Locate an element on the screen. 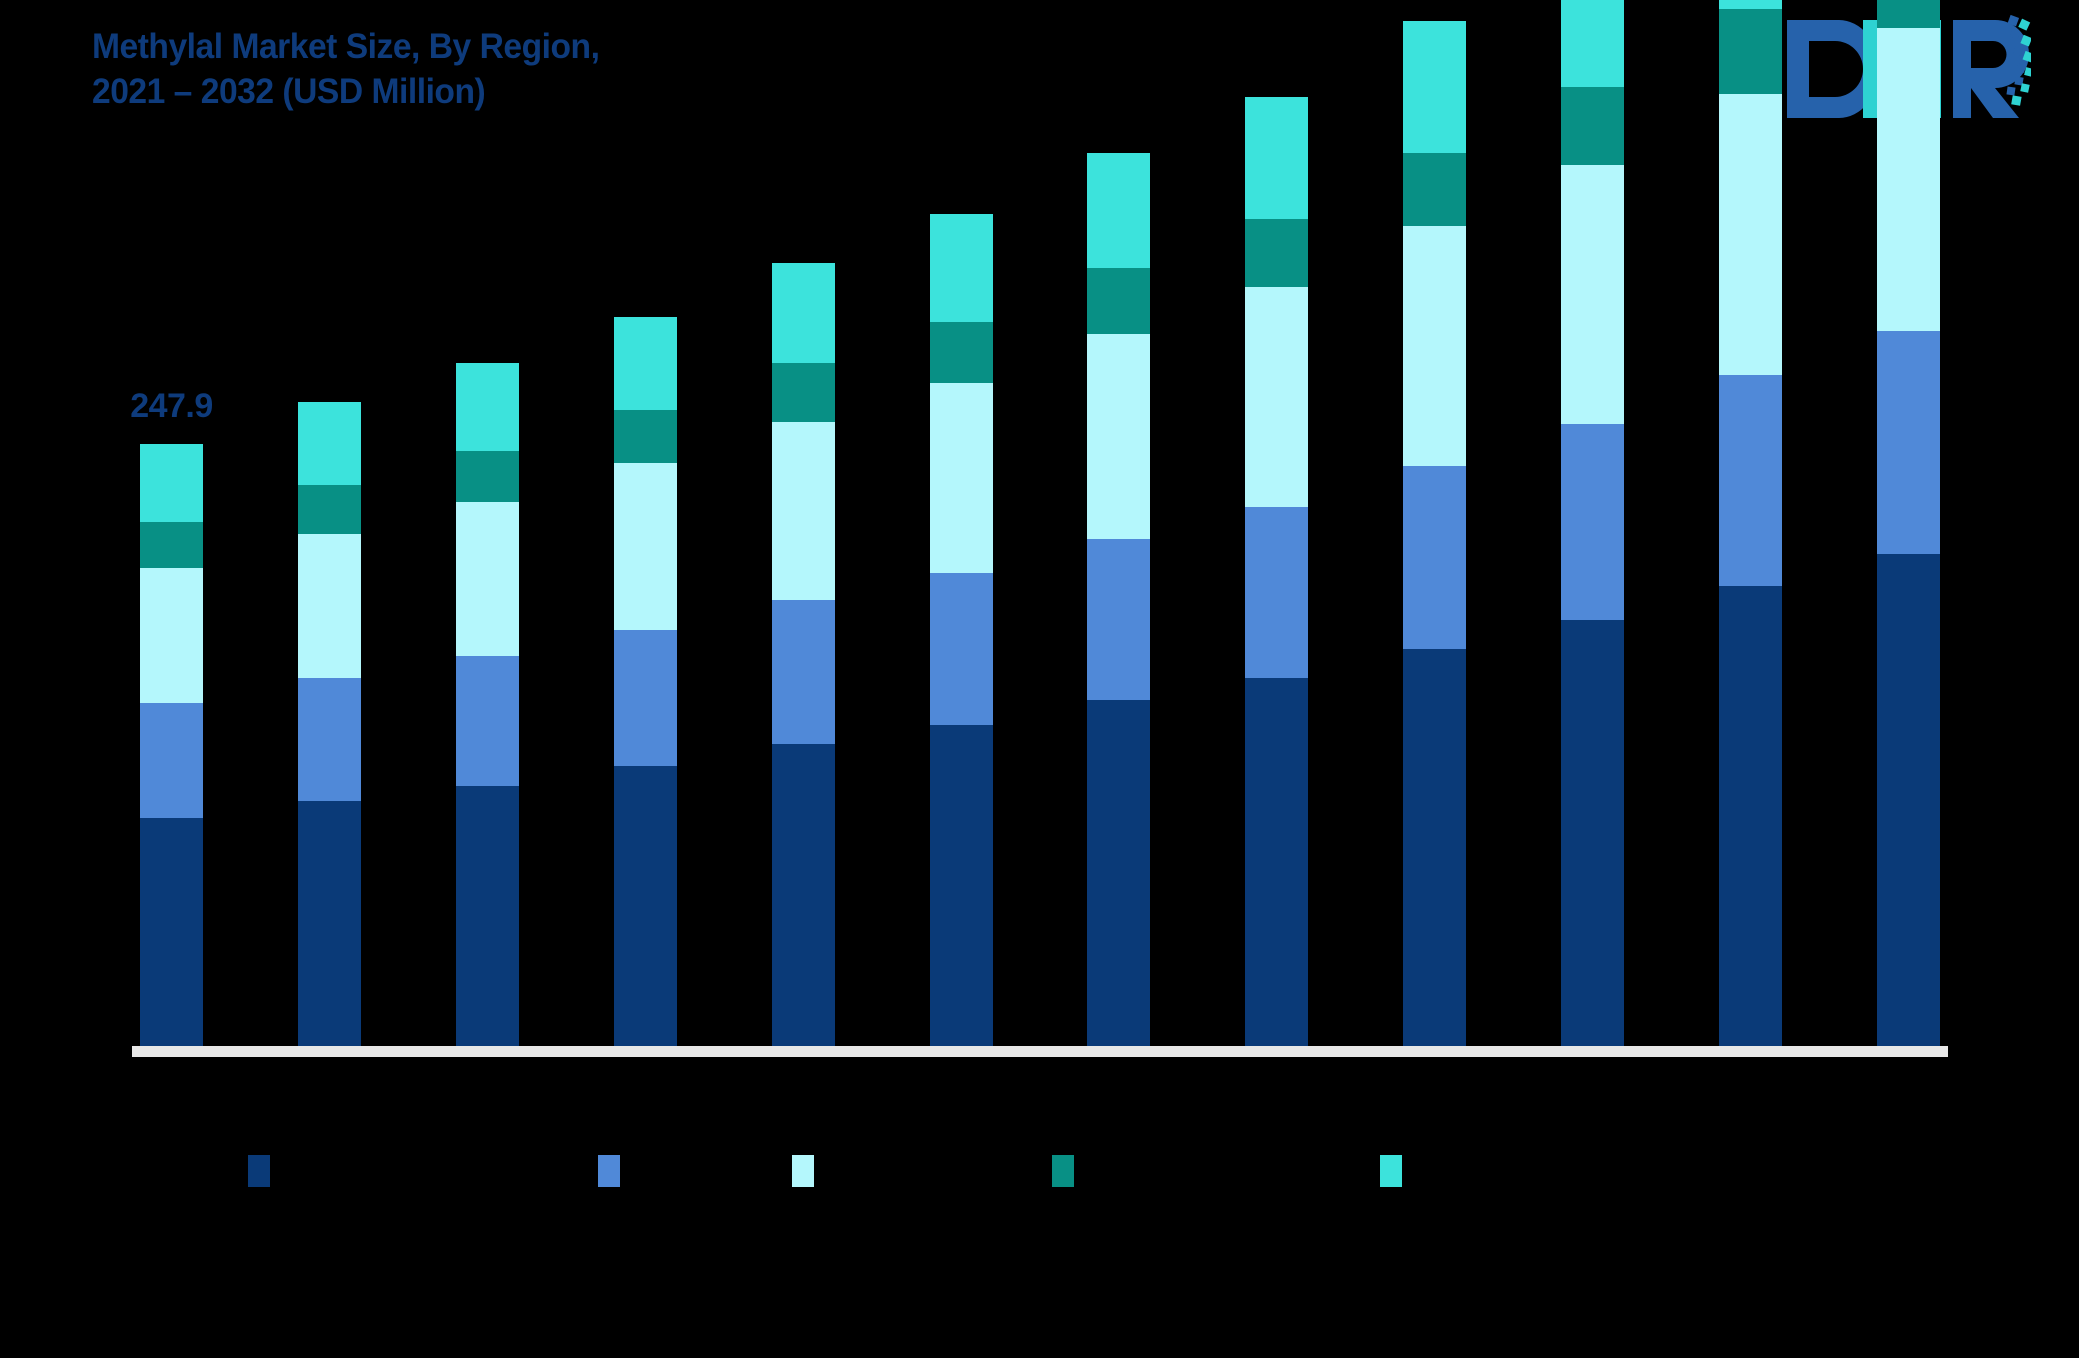 Image resolution: width=2079 pixels, height=1358 pixels. legend-swatch-latin-america is located at coordinates (1063, 1171).